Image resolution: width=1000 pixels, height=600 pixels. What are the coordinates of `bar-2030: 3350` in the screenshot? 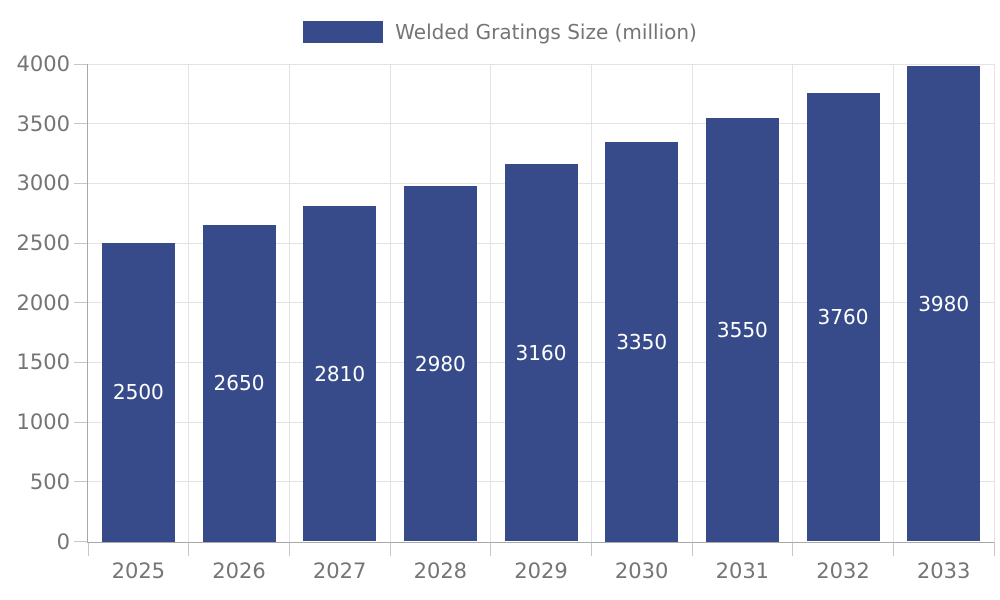 It's located at (642, 341).